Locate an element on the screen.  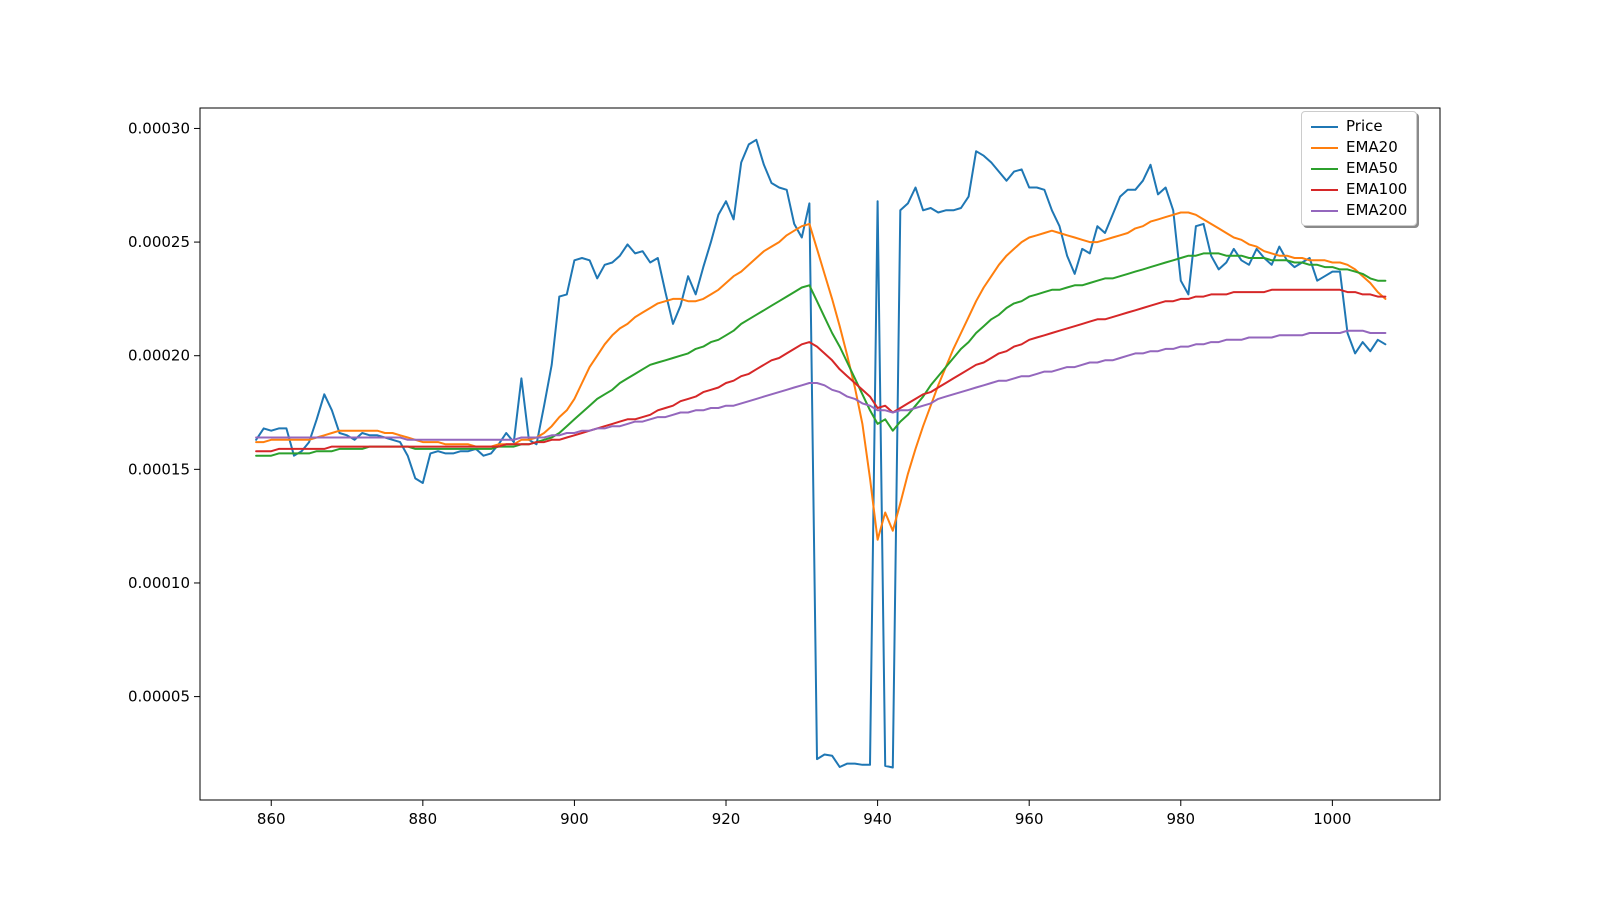
y-tick-label: 0.00005 is located at coordinates (159, 697).